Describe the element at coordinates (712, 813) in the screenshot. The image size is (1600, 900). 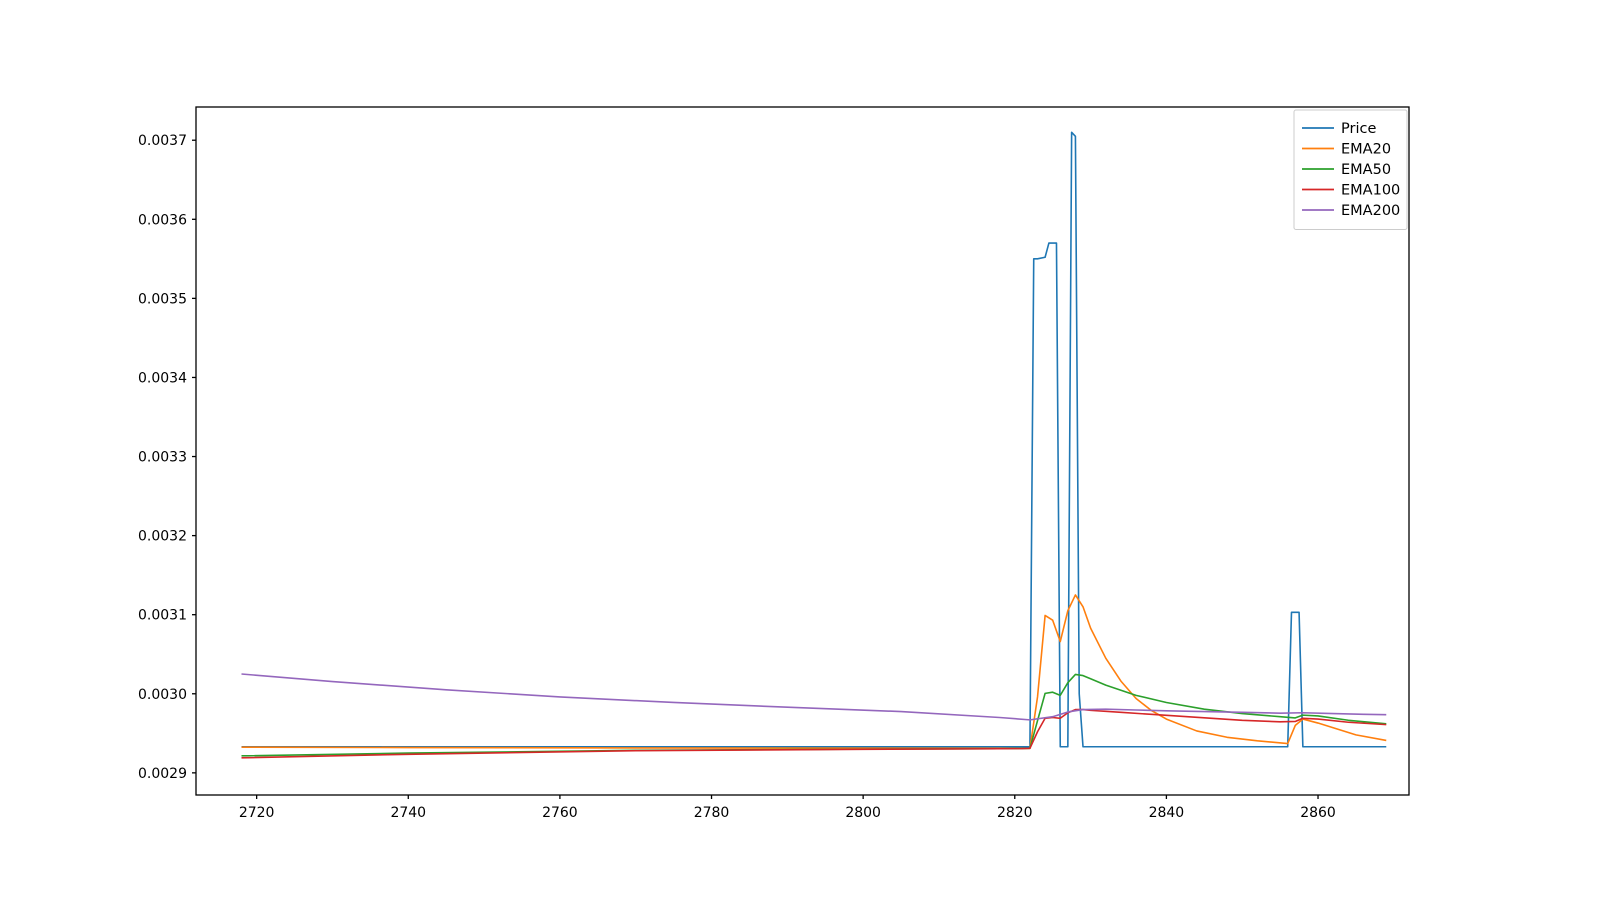
I see `x-tick-label: 2780` at that location.